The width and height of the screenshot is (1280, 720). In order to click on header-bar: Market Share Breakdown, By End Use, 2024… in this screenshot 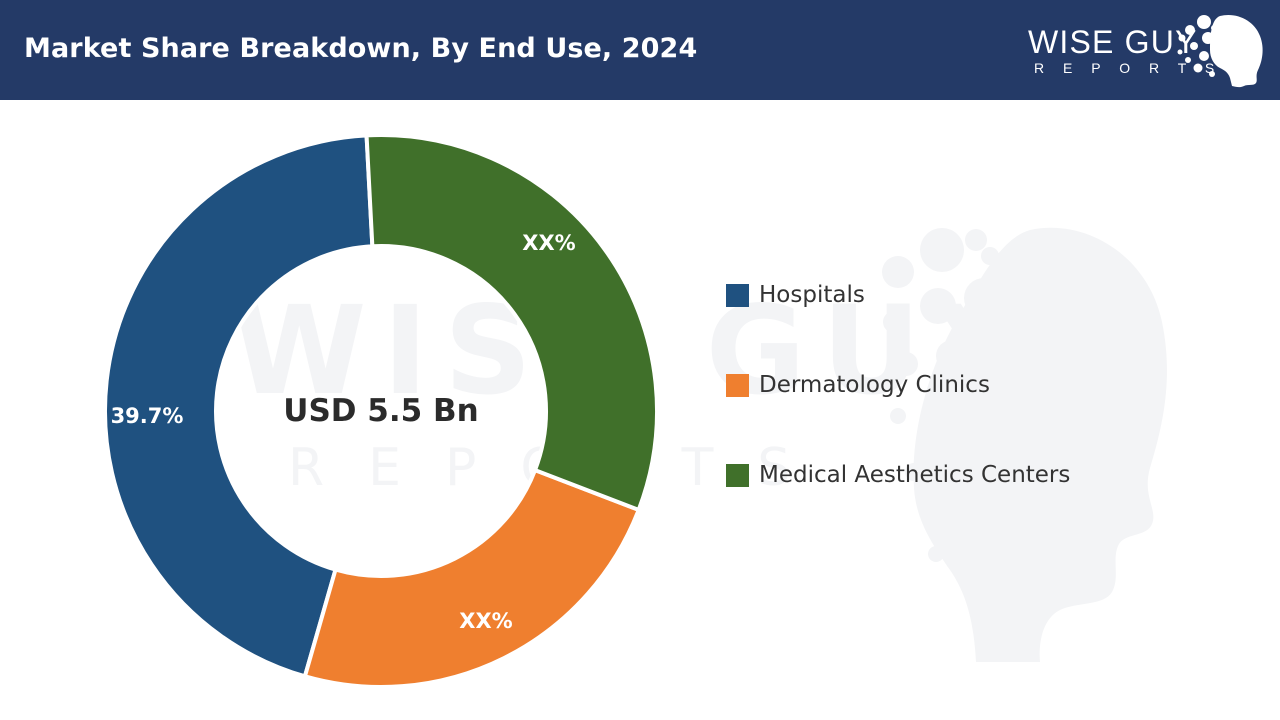, I will do `click(640, 50)`.